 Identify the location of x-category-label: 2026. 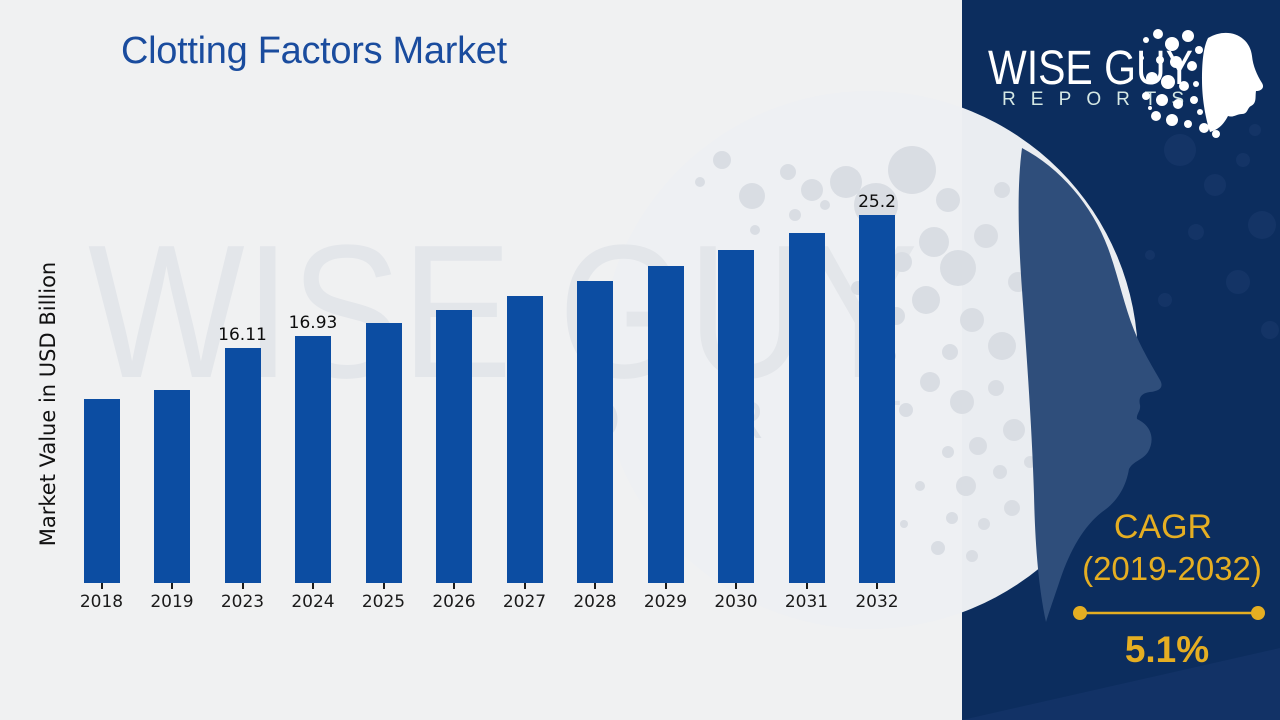
(454, 602).